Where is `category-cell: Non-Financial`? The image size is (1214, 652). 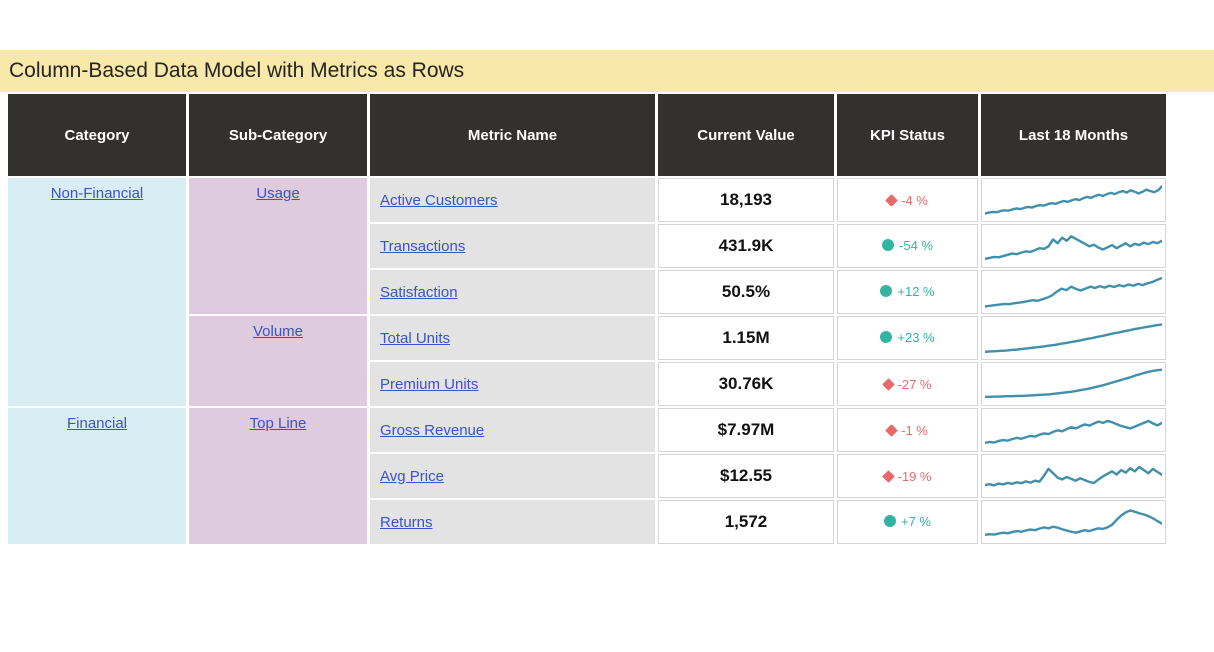 category-cell: Non-Financial is located at coordinates (97, 292).